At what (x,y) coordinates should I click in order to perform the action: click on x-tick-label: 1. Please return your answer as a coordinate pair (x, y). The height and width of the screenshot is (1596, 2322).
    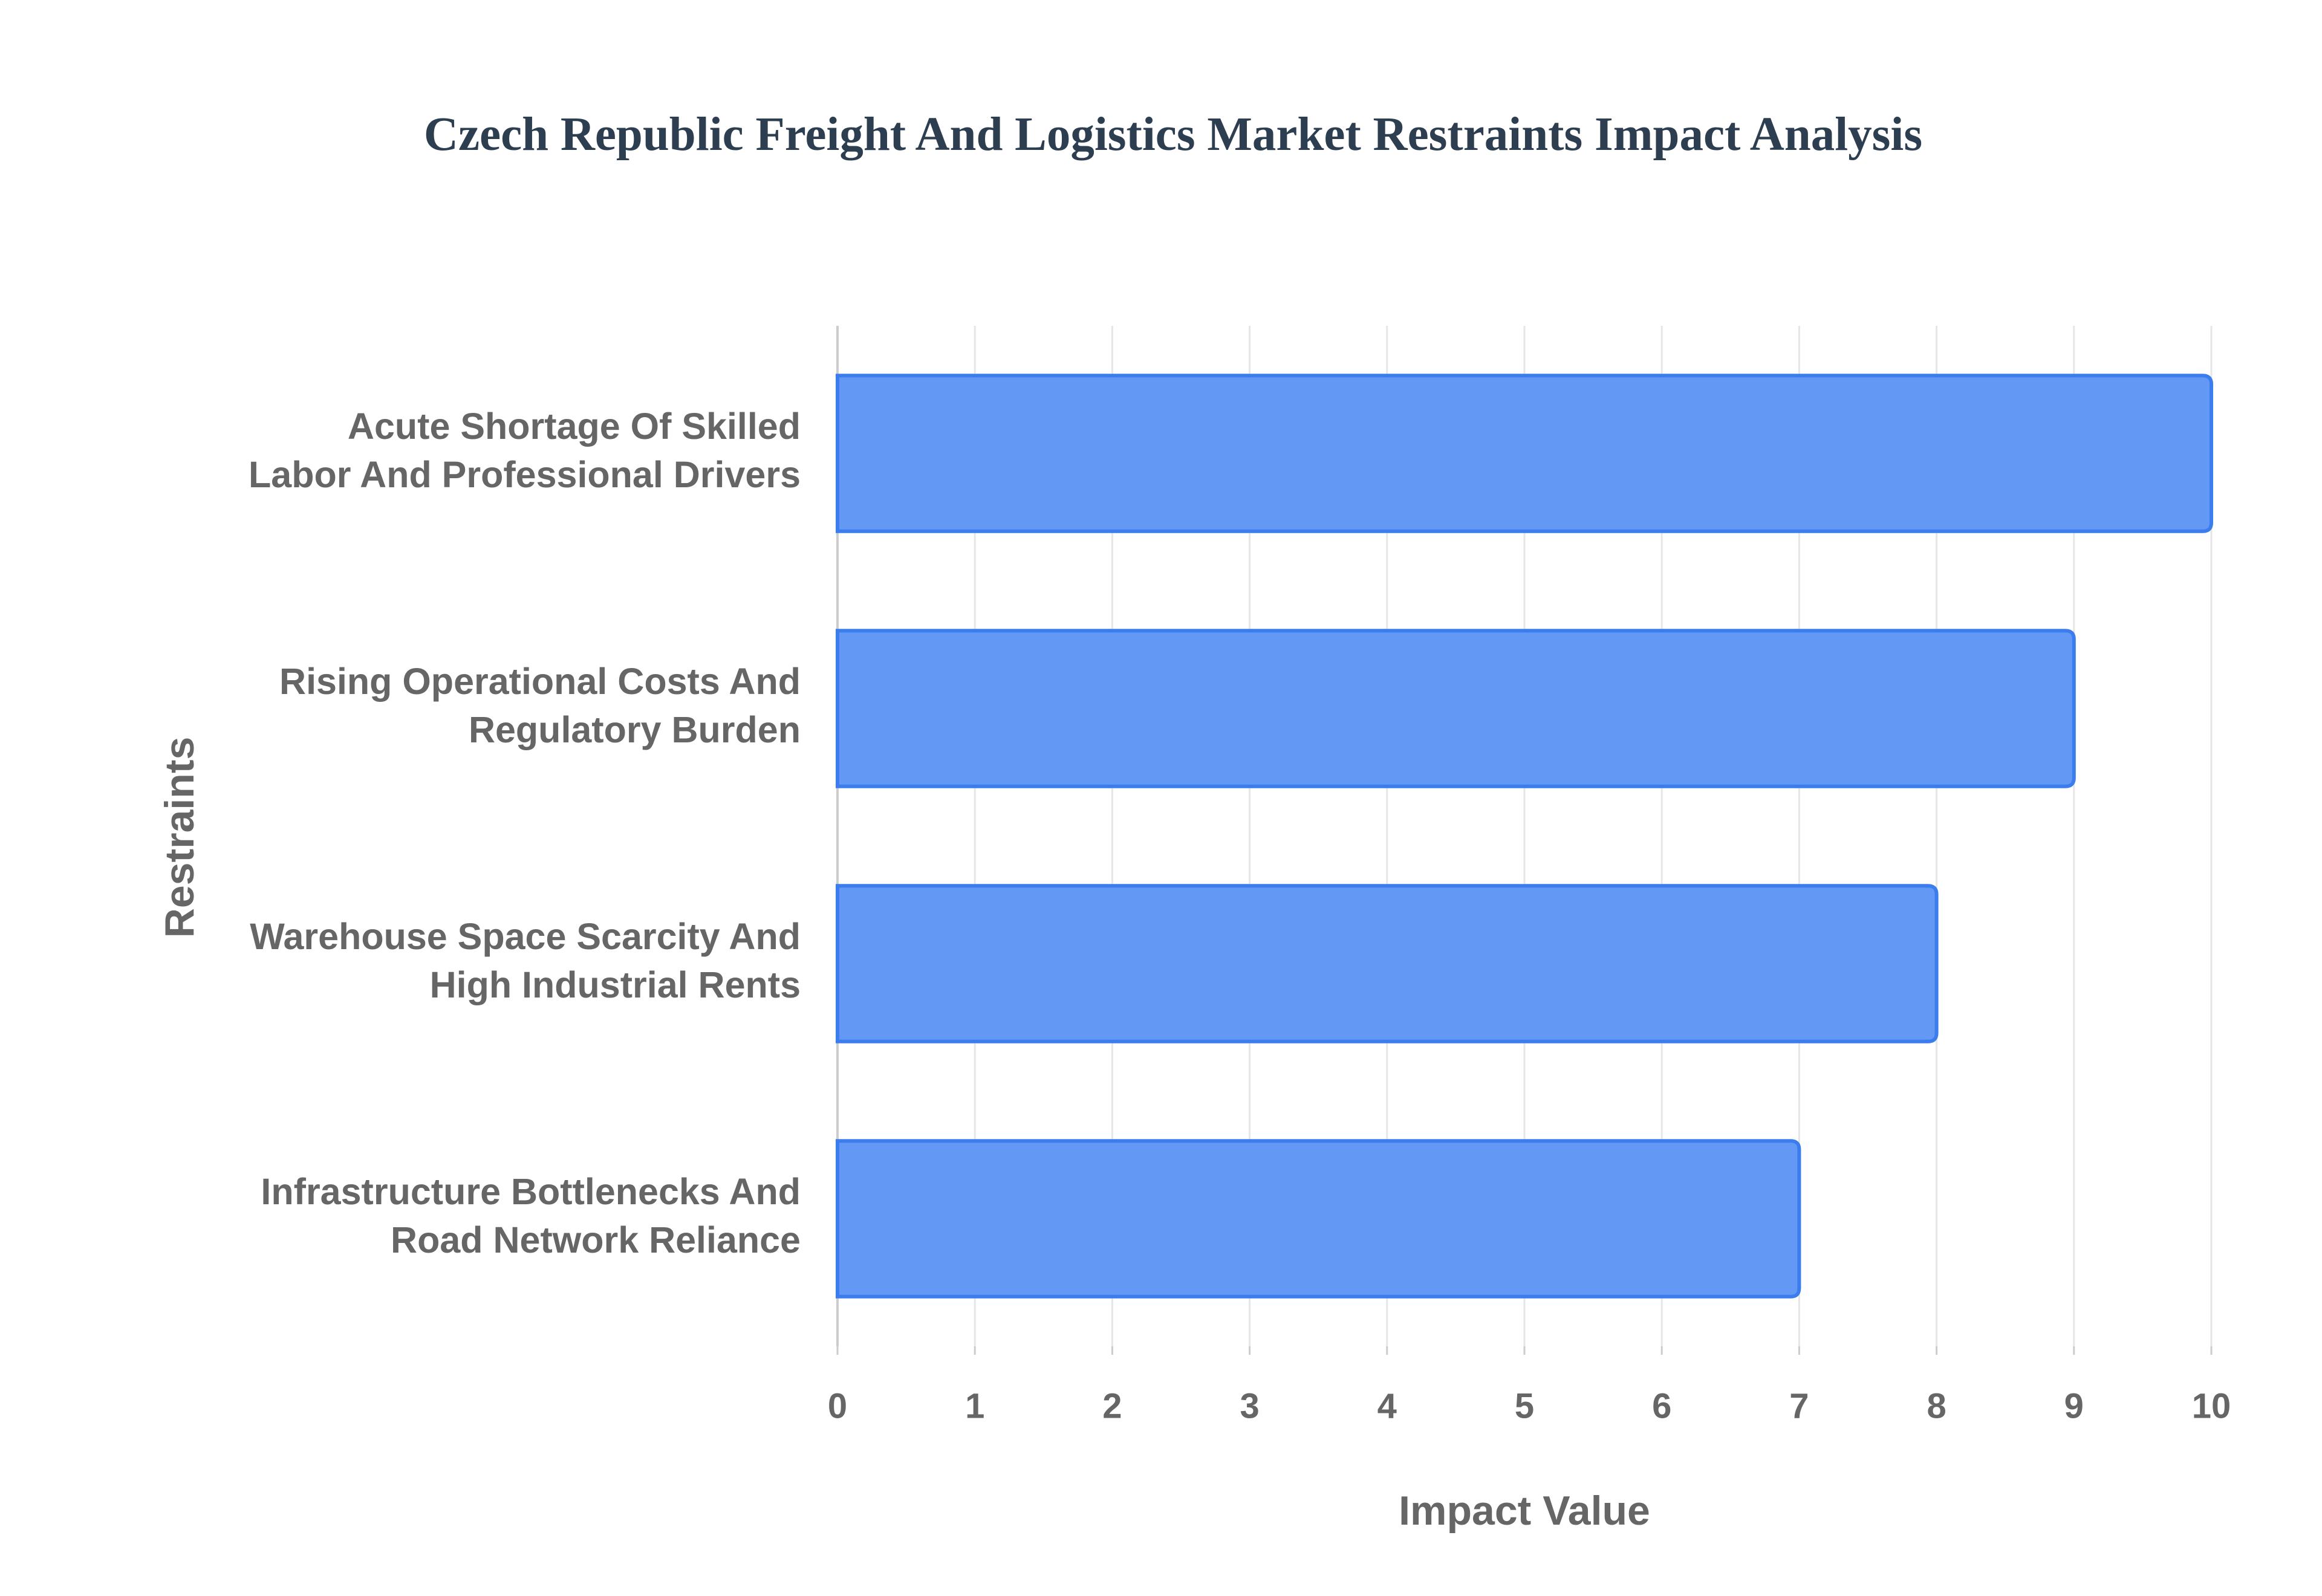
    Looking at the image, I should click on (974, 1406).